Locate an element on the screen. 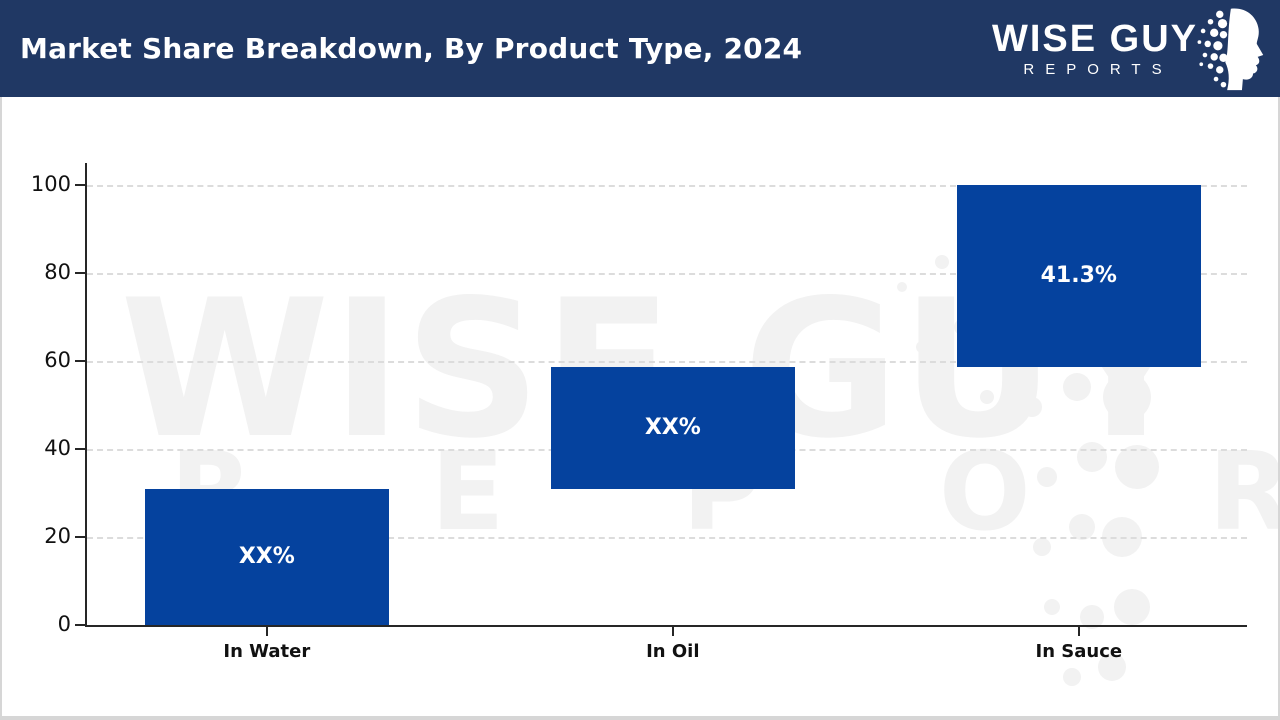 The width and height of the screenshot is (1280, 720). x-category-label-in-sauce: In Sauce is located at coordinates (1079, 651).